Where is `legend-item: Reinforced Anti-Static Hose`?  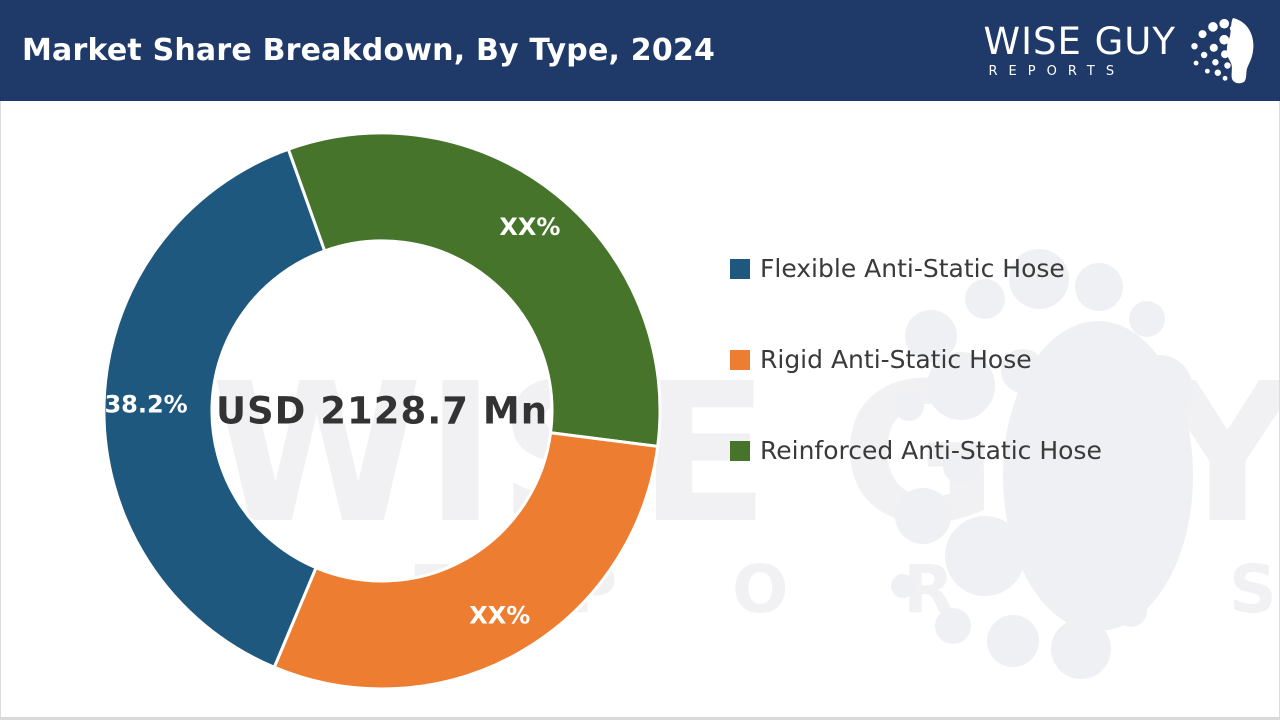
legend-item: Reinforced Anti-Static Hose is located at coordinates (916, 450).